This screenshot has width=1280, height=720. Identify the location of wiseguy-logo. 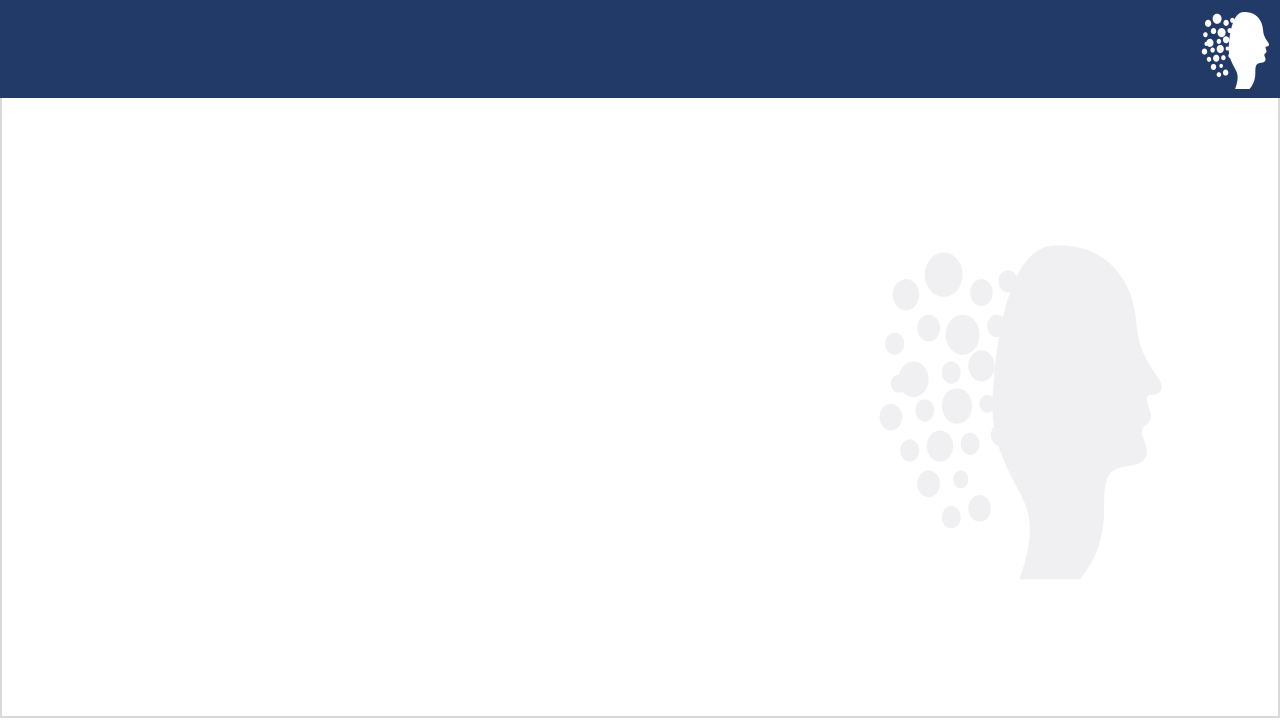
(1234, 49).